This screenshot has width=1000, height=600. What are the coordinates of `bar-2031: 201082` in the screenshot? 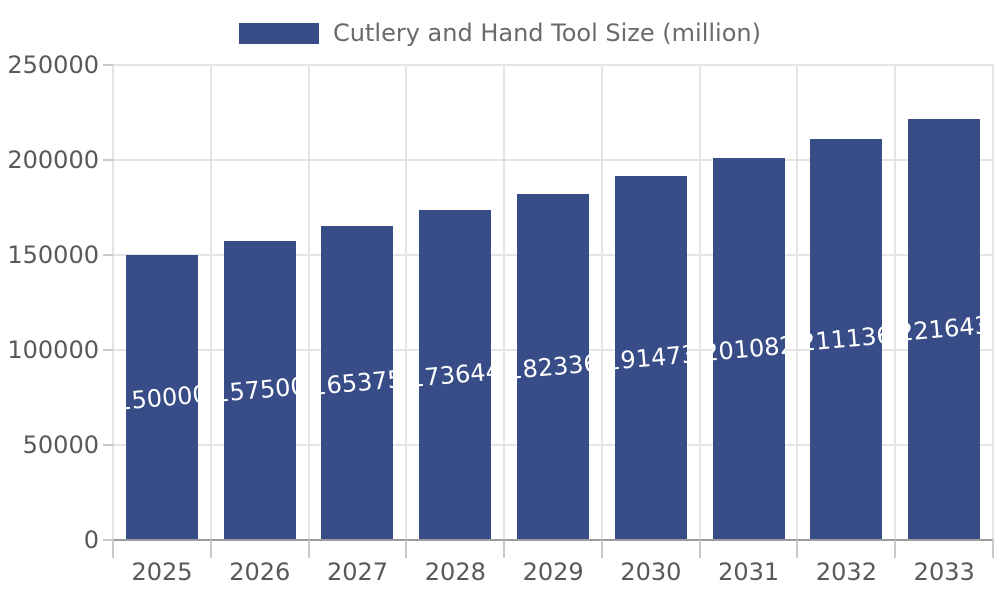 It's located at (748, 348).